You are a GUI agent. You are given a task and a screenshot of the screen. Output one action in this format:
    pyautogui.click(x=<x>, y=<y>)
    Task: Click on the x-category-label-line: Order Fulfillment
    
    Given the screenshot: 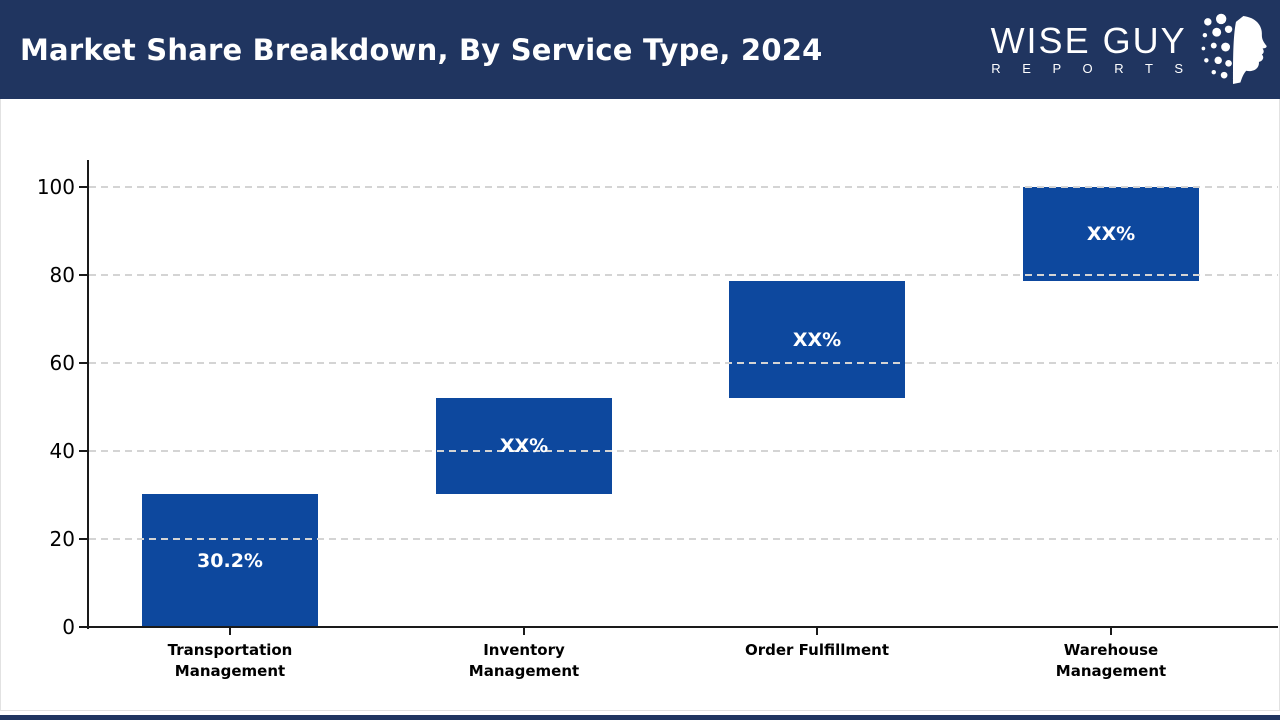 What is the action you would take?
    pyautogui.click(x=817, y=650)
    